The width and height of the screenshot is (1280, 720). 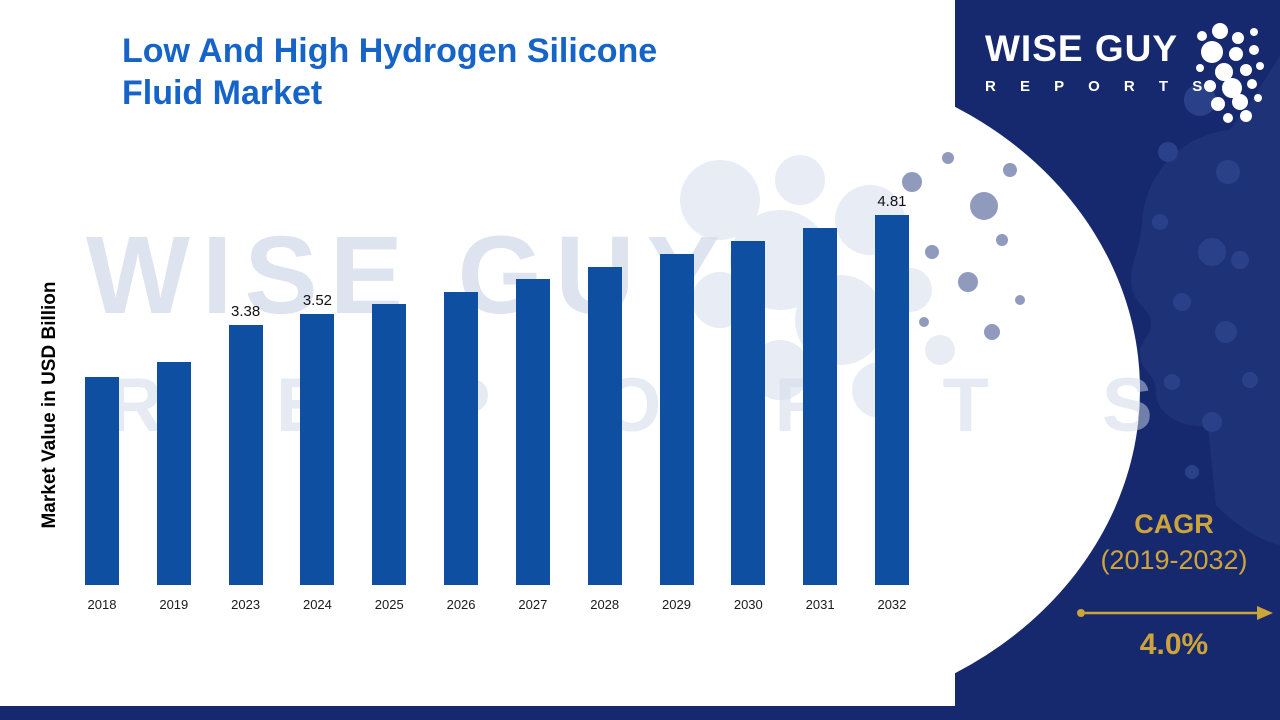 I want to click on x-axis-label: 2023, so click(x=246, y=604).